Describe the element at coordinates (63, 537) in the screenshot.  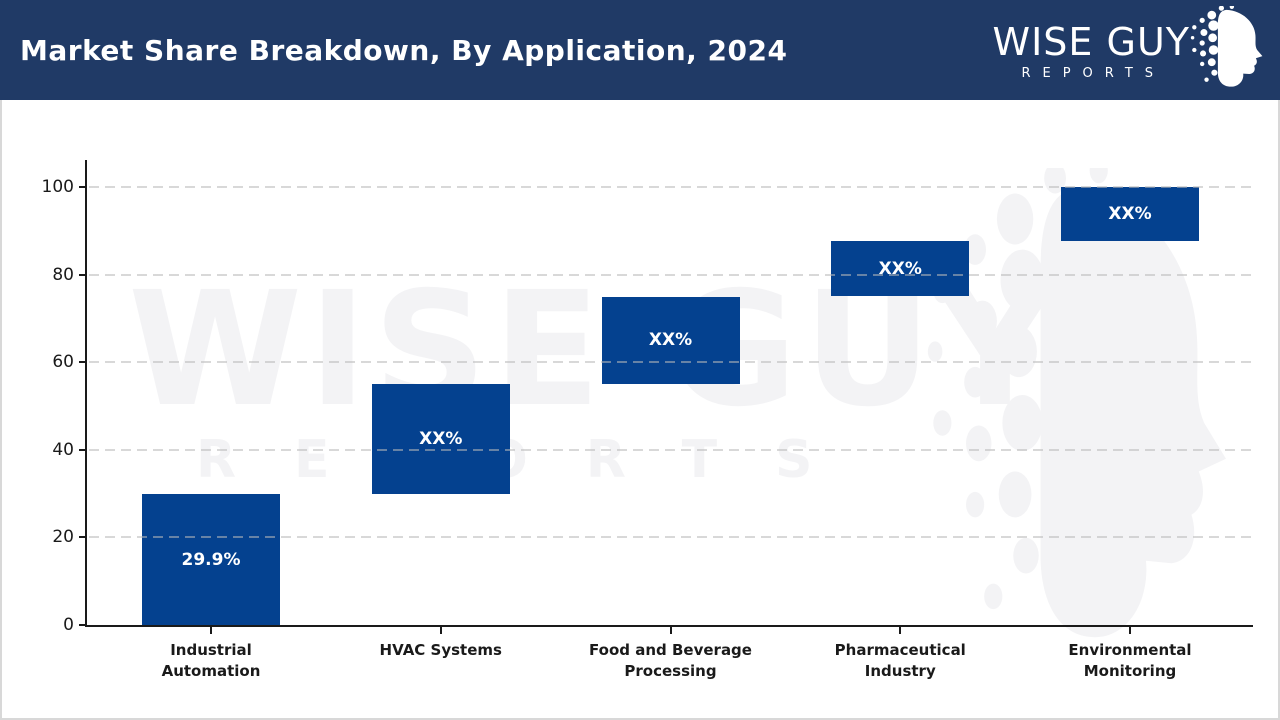
I see `y-tick-label: 20` at that location.